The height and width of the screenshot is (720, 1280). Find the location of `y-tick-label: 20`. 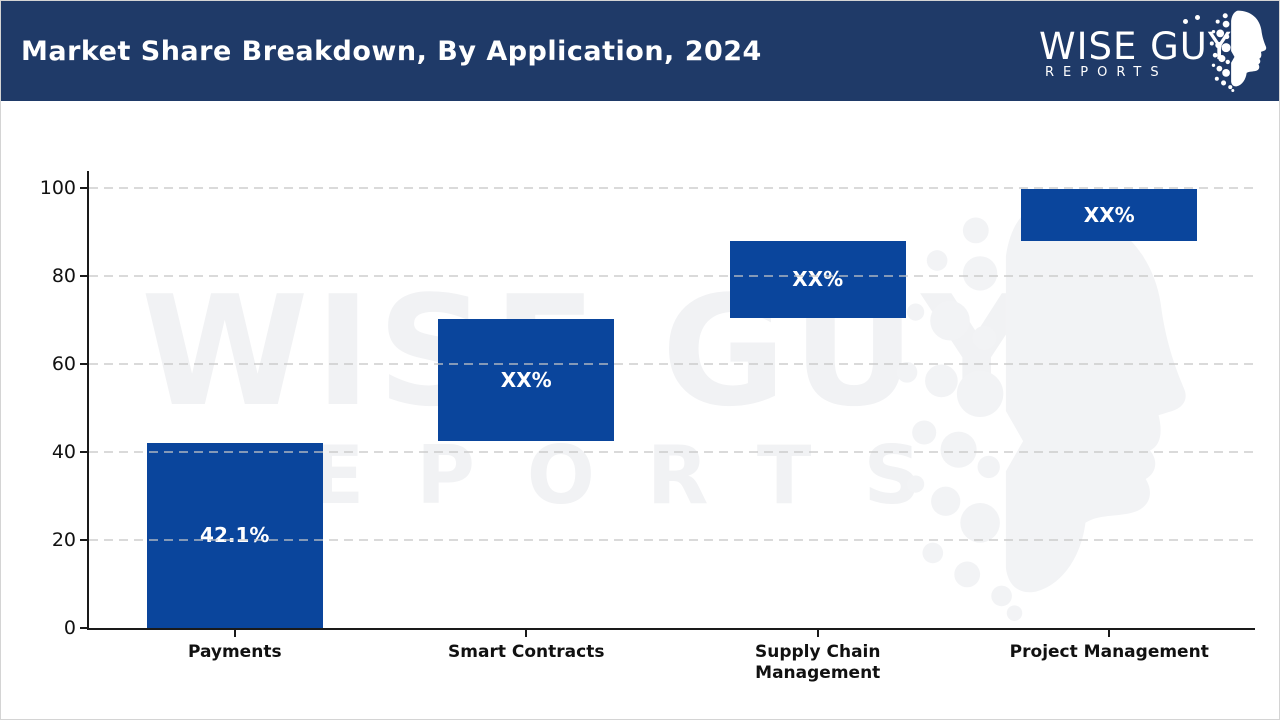

y-tick-label: 20 is located at coordinates (63, 540).